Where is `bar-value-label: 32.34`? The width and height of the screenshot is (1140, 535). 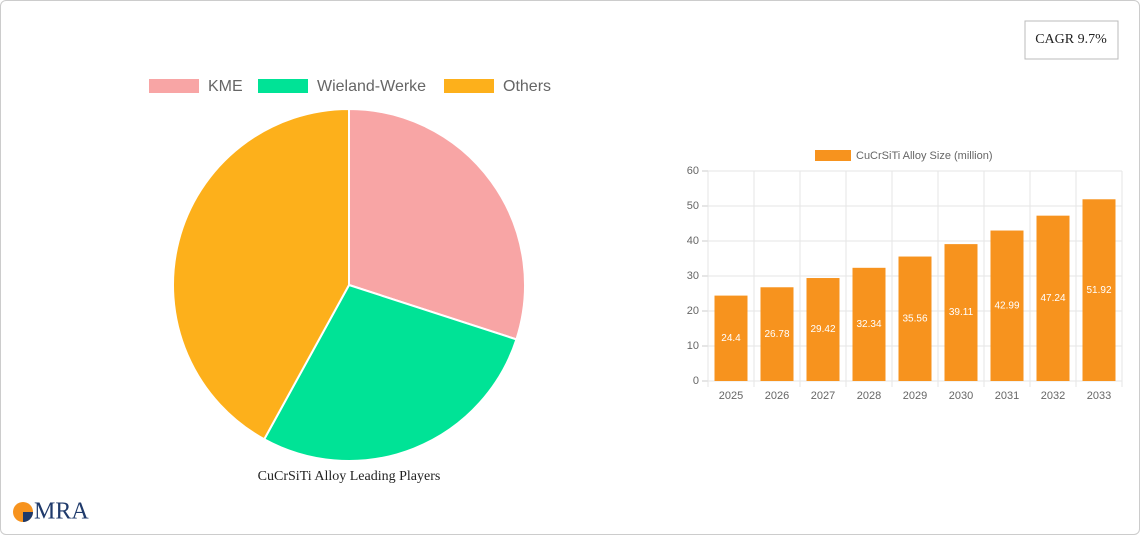 bar-value-label: 32.34 is located at coordinates (868, 324).